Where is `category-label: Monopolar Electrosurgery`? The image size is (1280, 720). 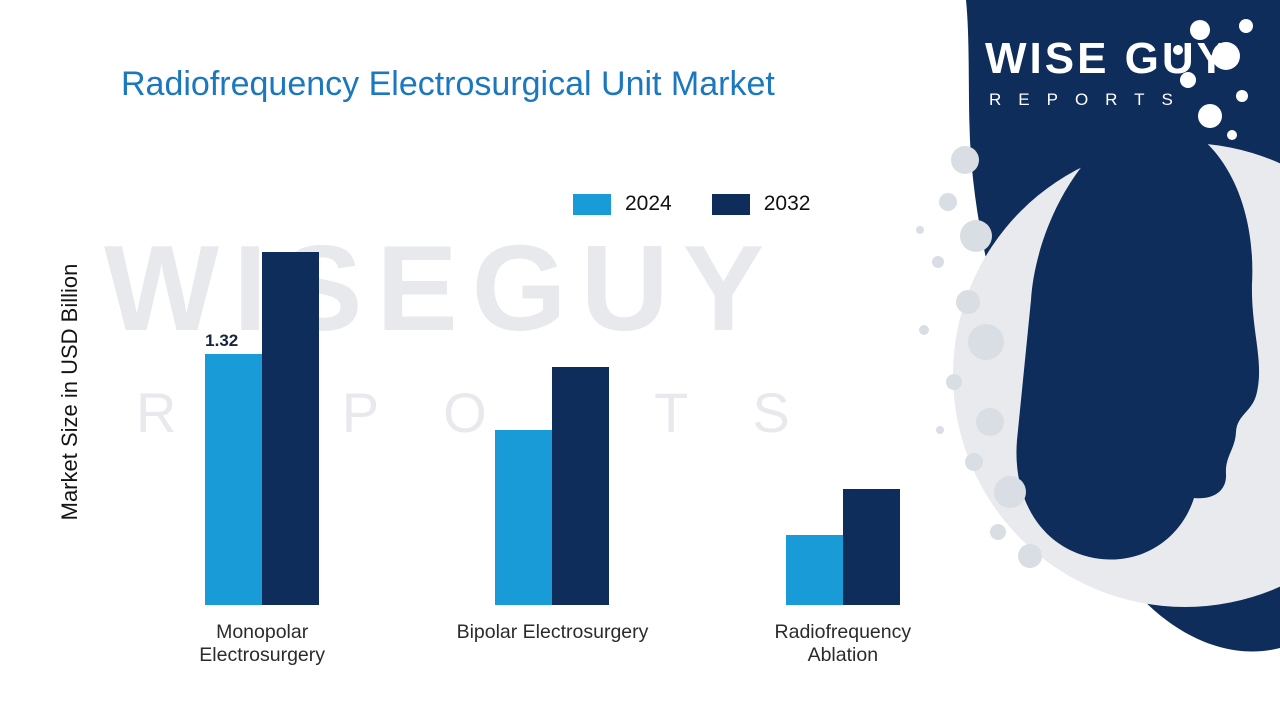 category-label: Monopolar Electrosurgery is located at coordinates (262, 643).